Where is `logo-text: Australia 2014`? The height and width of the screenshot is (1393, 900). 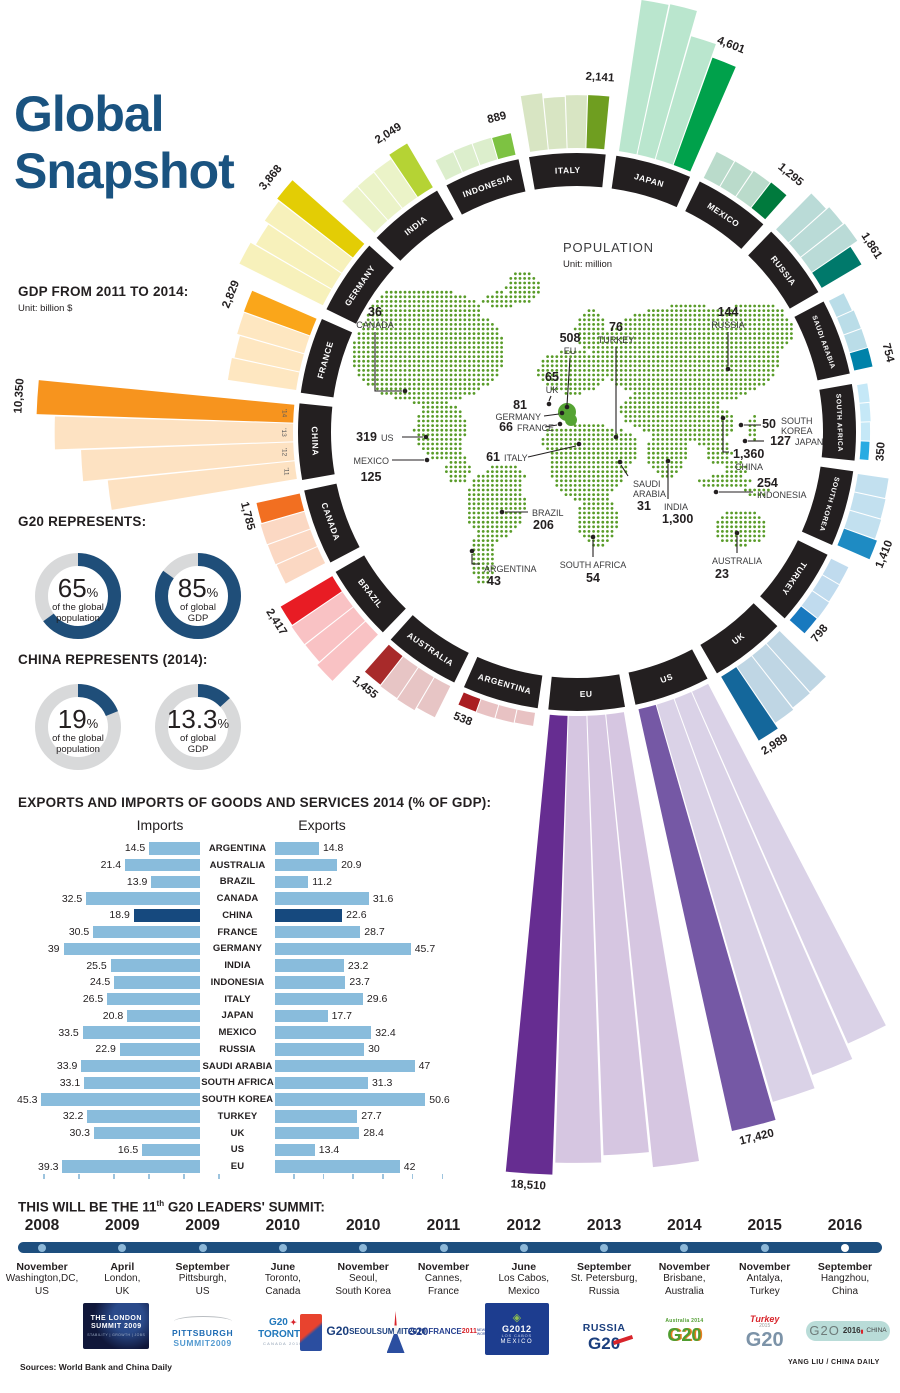 logo-text: Australia 2014 is located at coordinates (684, 1320).